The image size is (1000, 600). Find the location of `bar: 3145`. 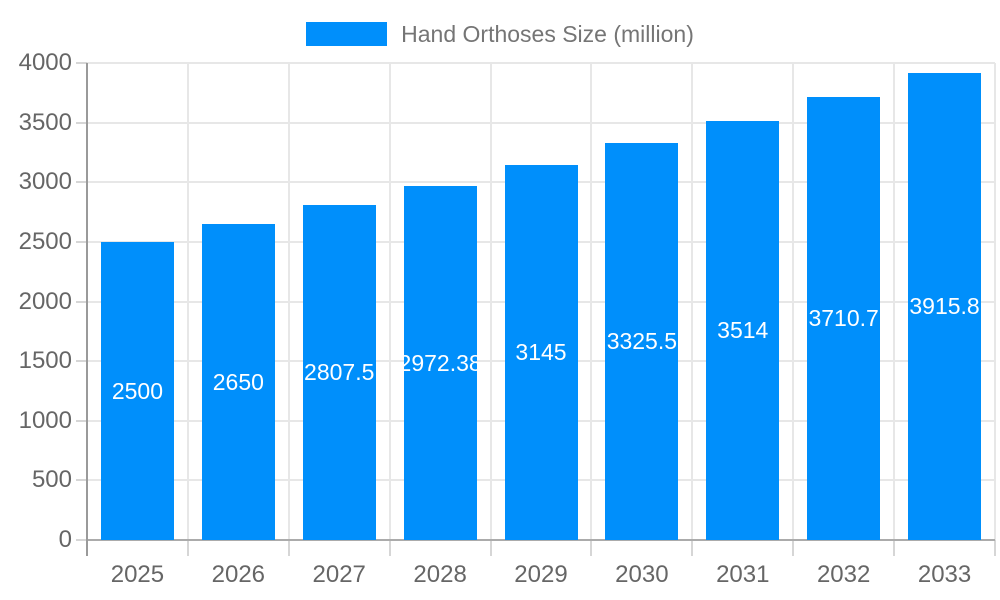

bar: 3145 is located at coordinates (541, 352).